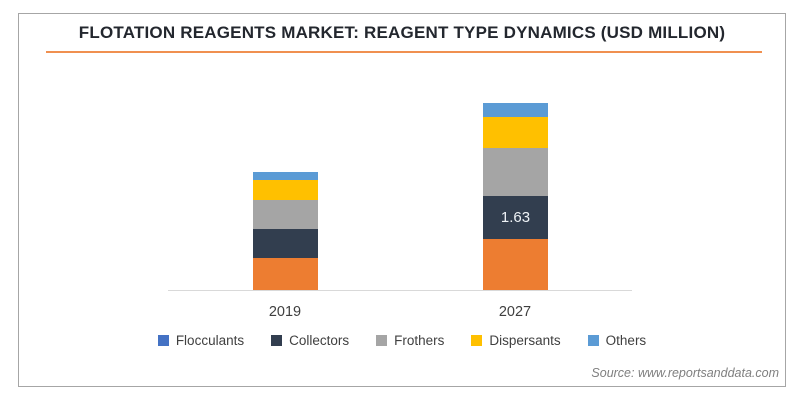 The height and width of the screenshot is (400, 800). What do you see at coordinates (593, 340) in the screenshot?
I see `legend-swatch-others` at bounding box center [593, 340].